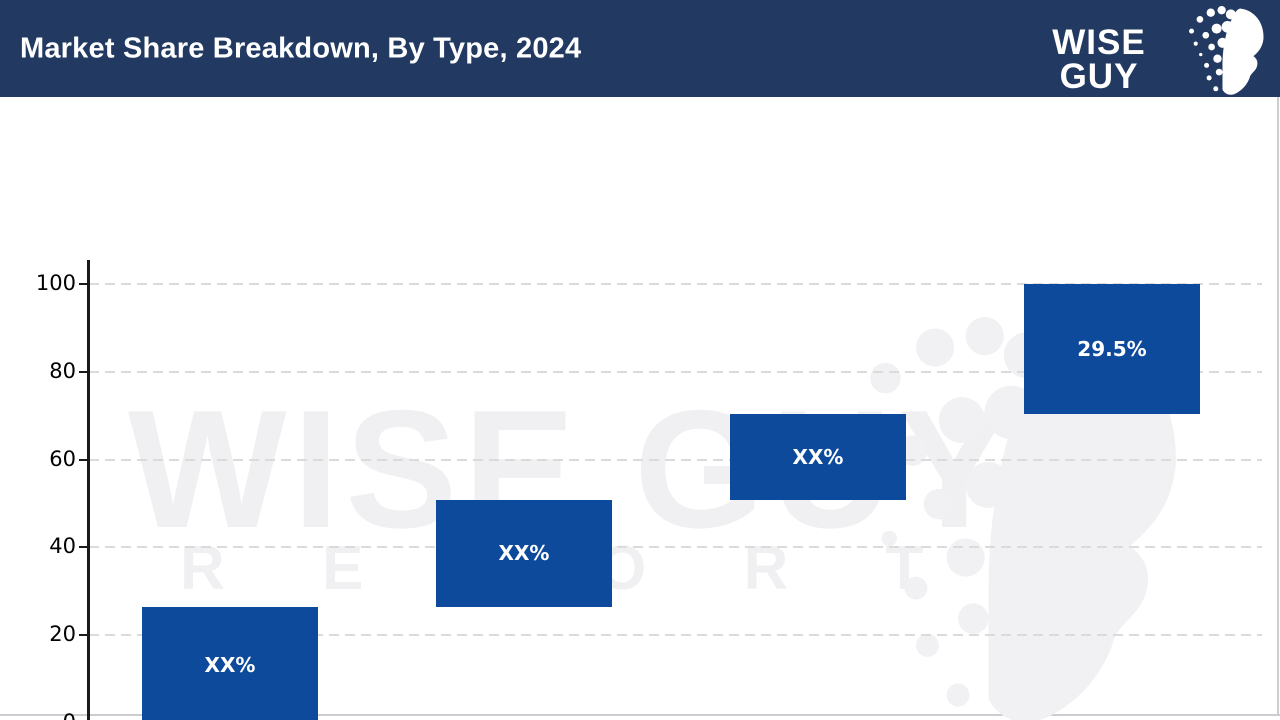 This screenshot has height=720, width=1280. Describe the element at coordinates (1226, 50) in the screenshot. I see `logo-face-icon` at that location.